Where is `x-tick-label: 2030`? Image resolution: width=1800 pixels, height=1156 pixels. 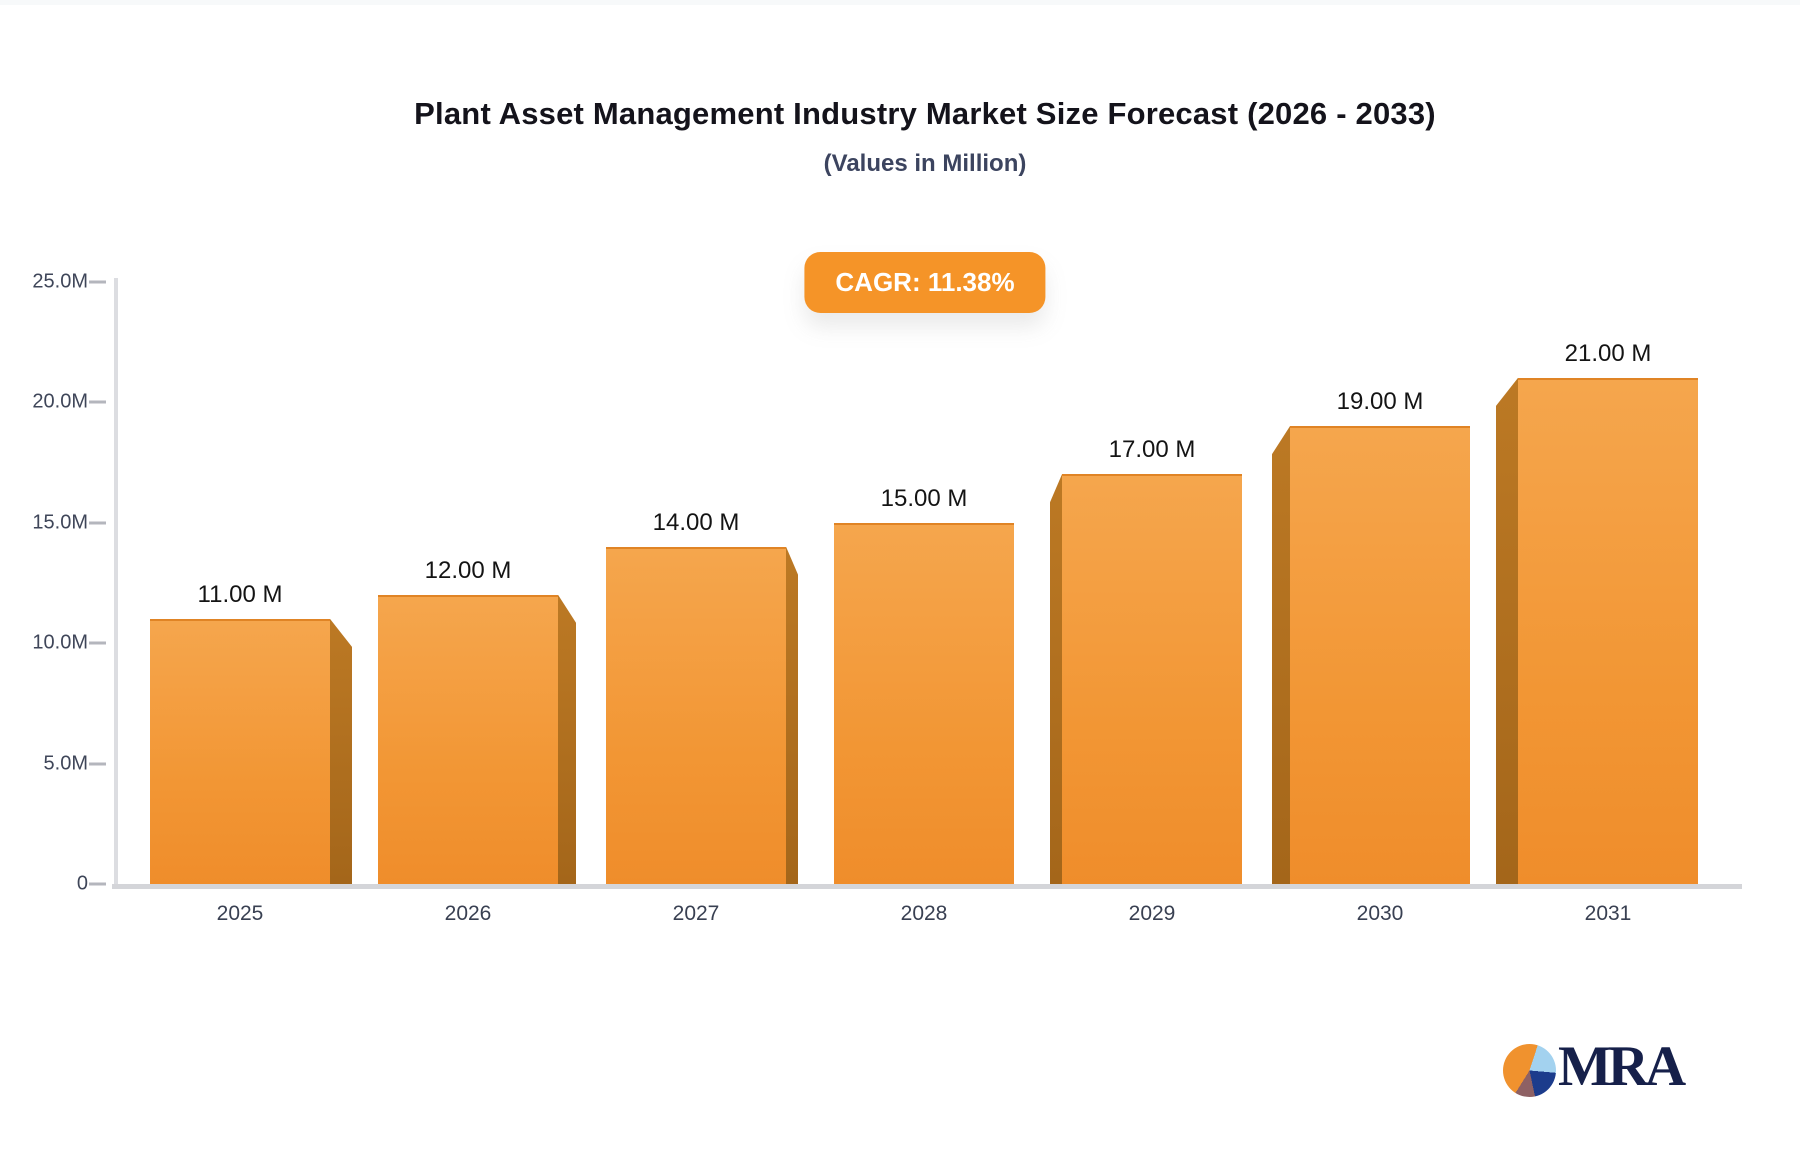 x-tick-label: 2030 is located at coordinates (1380, 913).